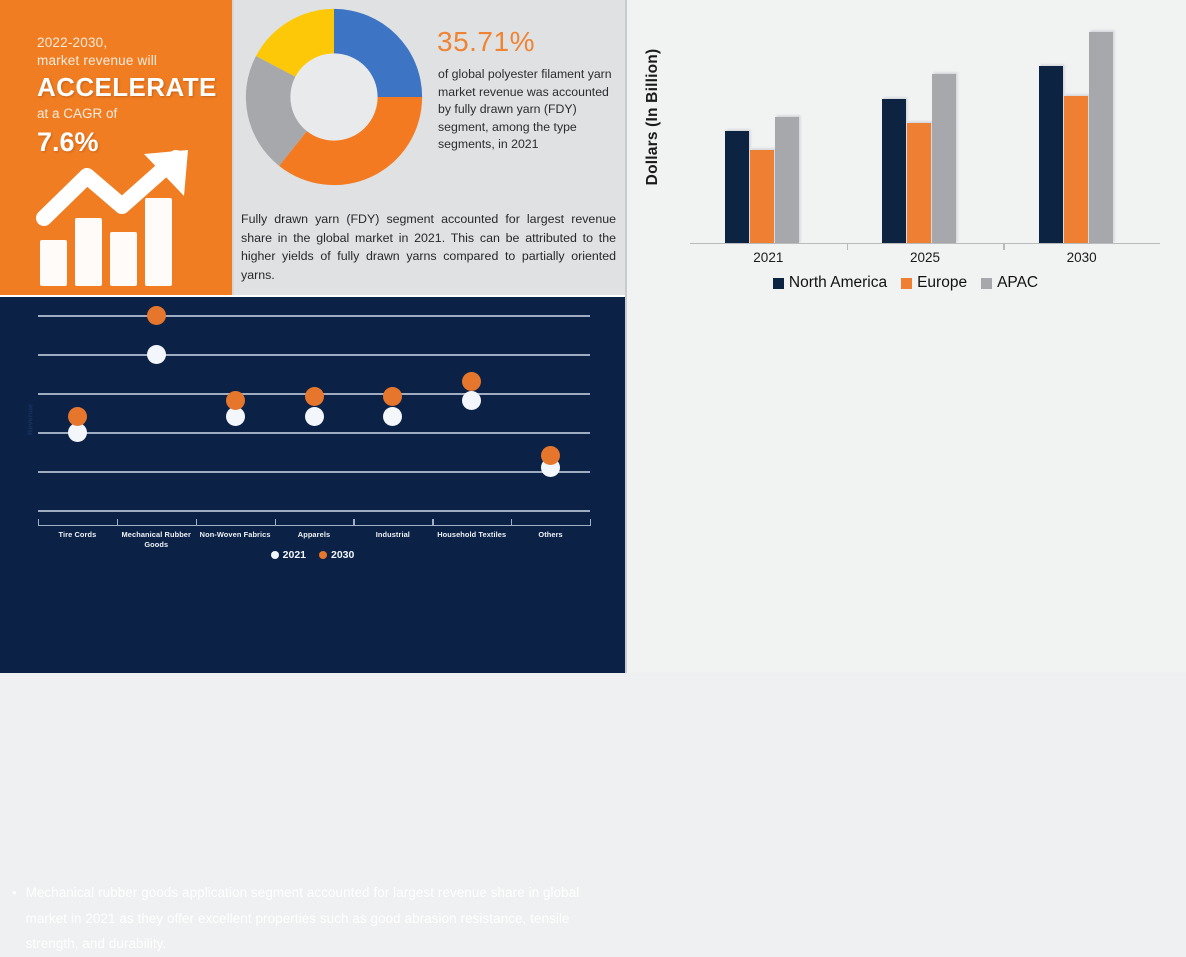 This screenshot has height=957, width=1186. What do you see at coordinates (838, 282) in the screenshot?
I see `legend-label: North America` at bounding box center [838, 282].